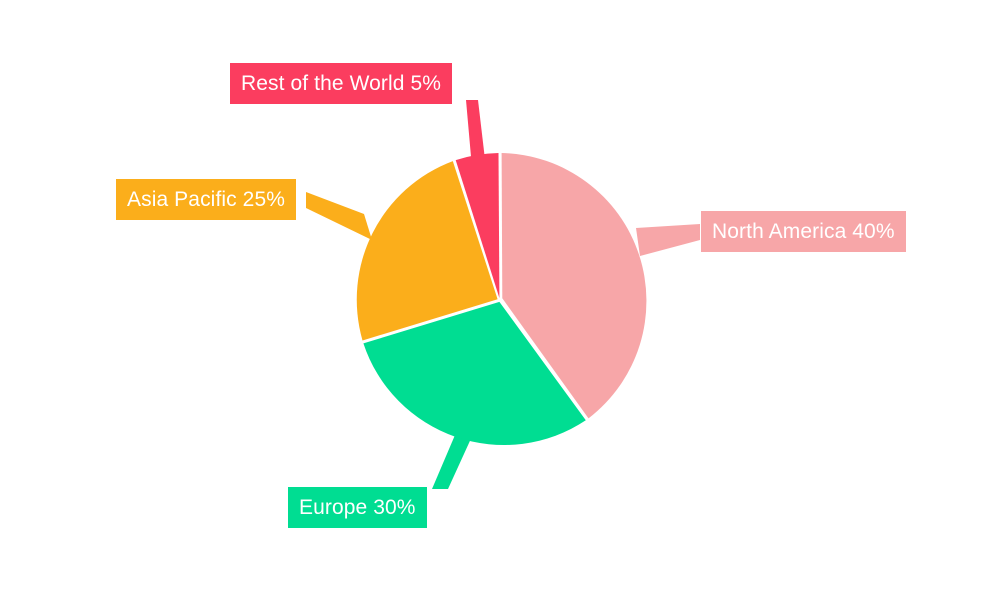 Image resolution: width=1000 pixels, height=600 pixels. Describe the element at coordinates (477, 225) in the screenshot. I see `pie-slice-rest-of-the-world` at that location.